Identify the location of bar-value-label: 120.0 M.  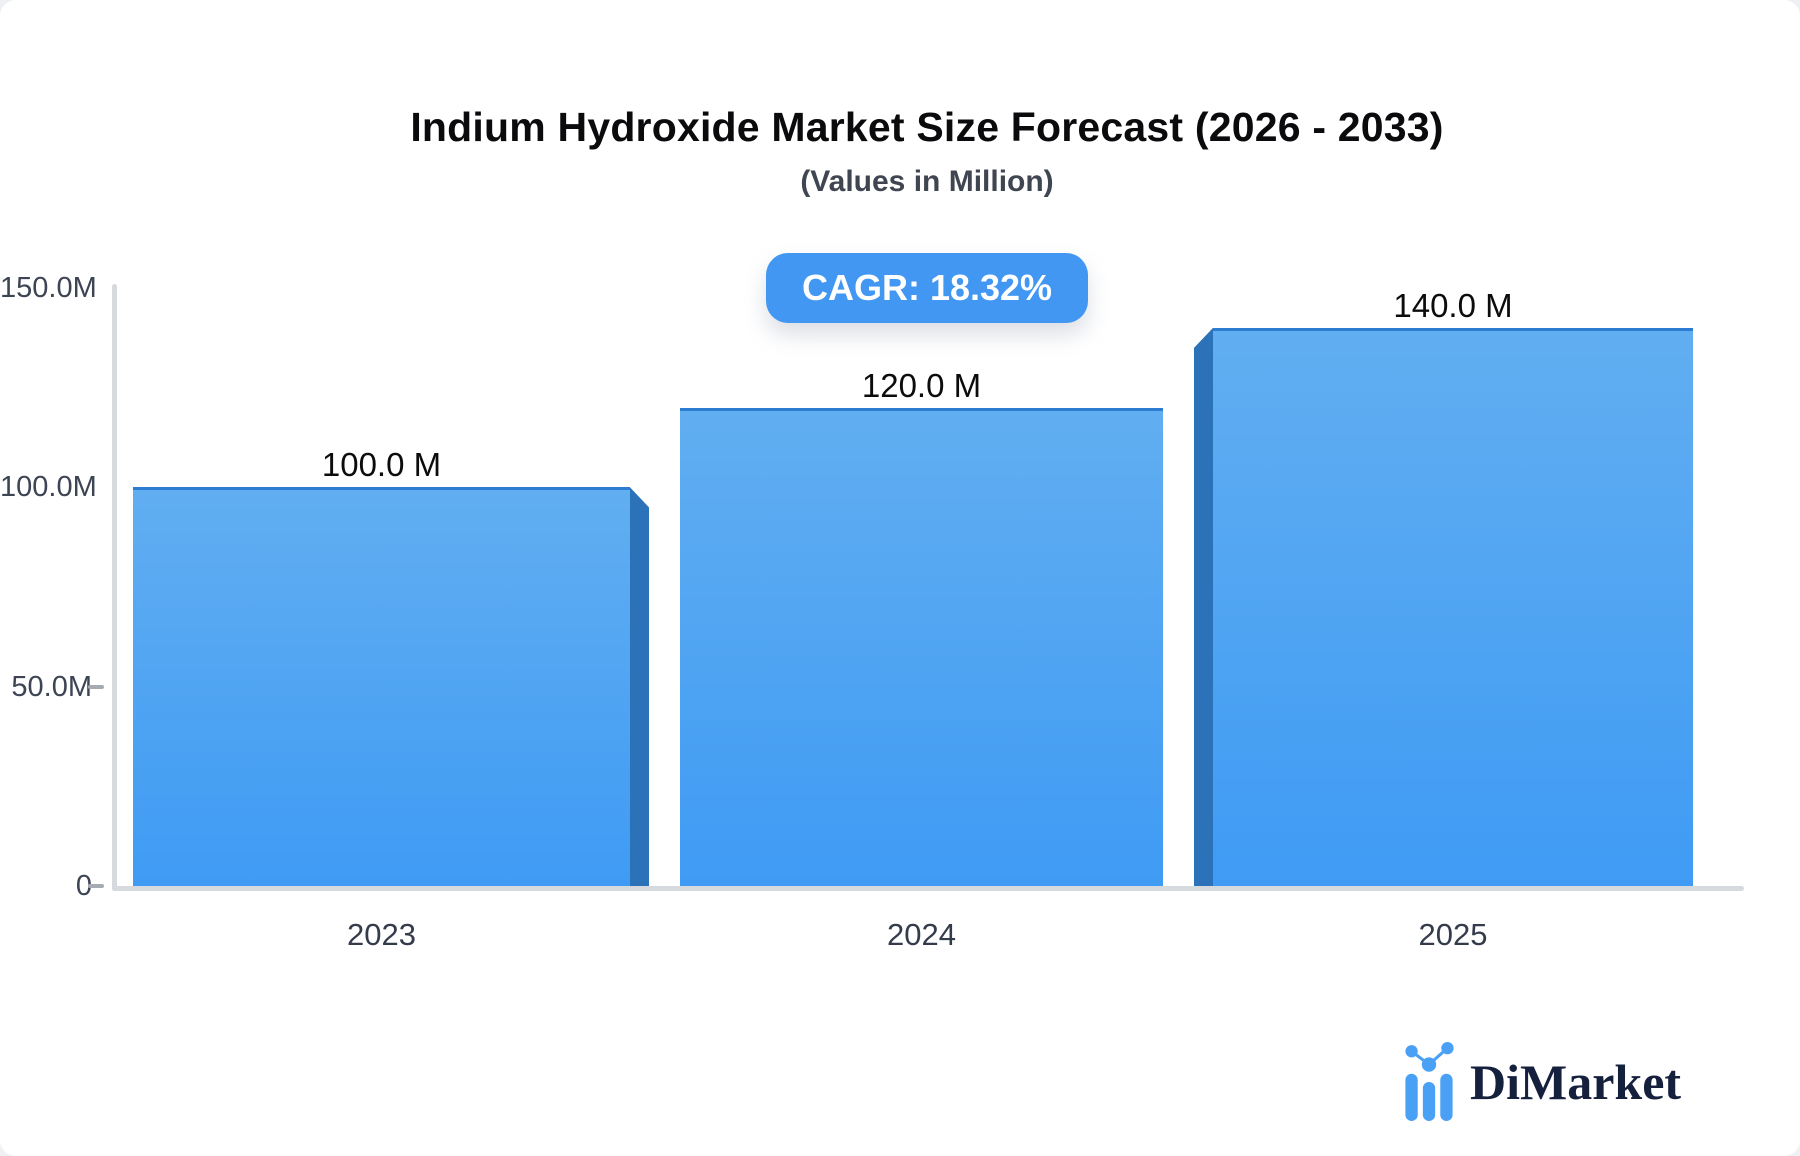
(921, 385).